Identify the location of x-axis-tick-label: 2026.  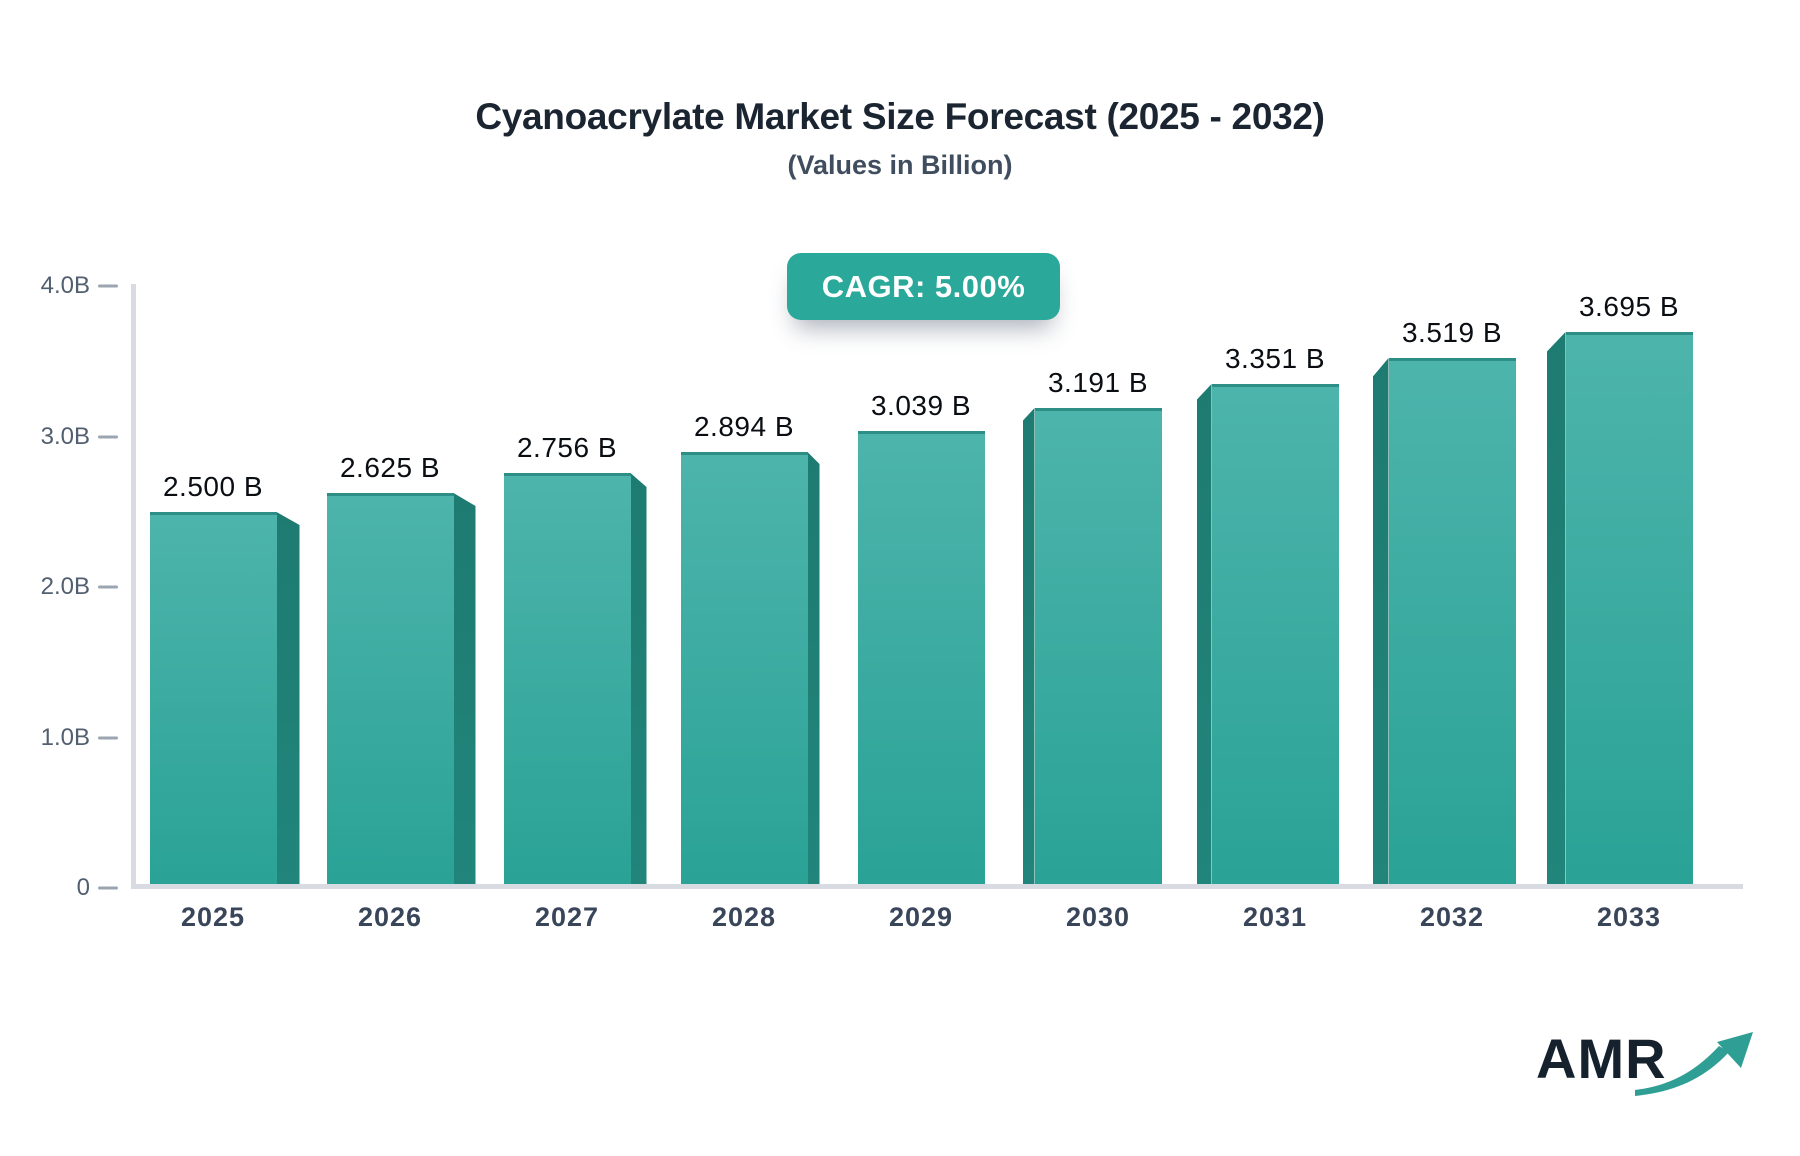
(390, 917).